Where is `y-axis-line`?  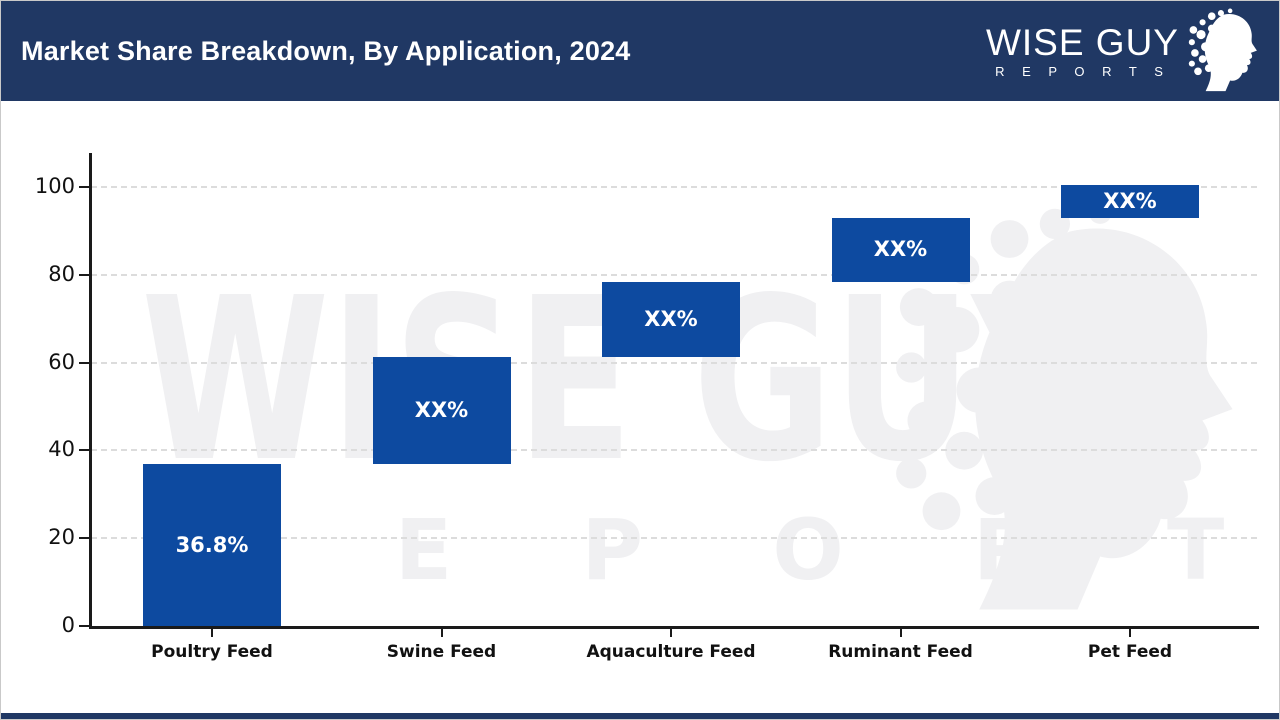 y-axis-line is located at coordinates (90, 391).